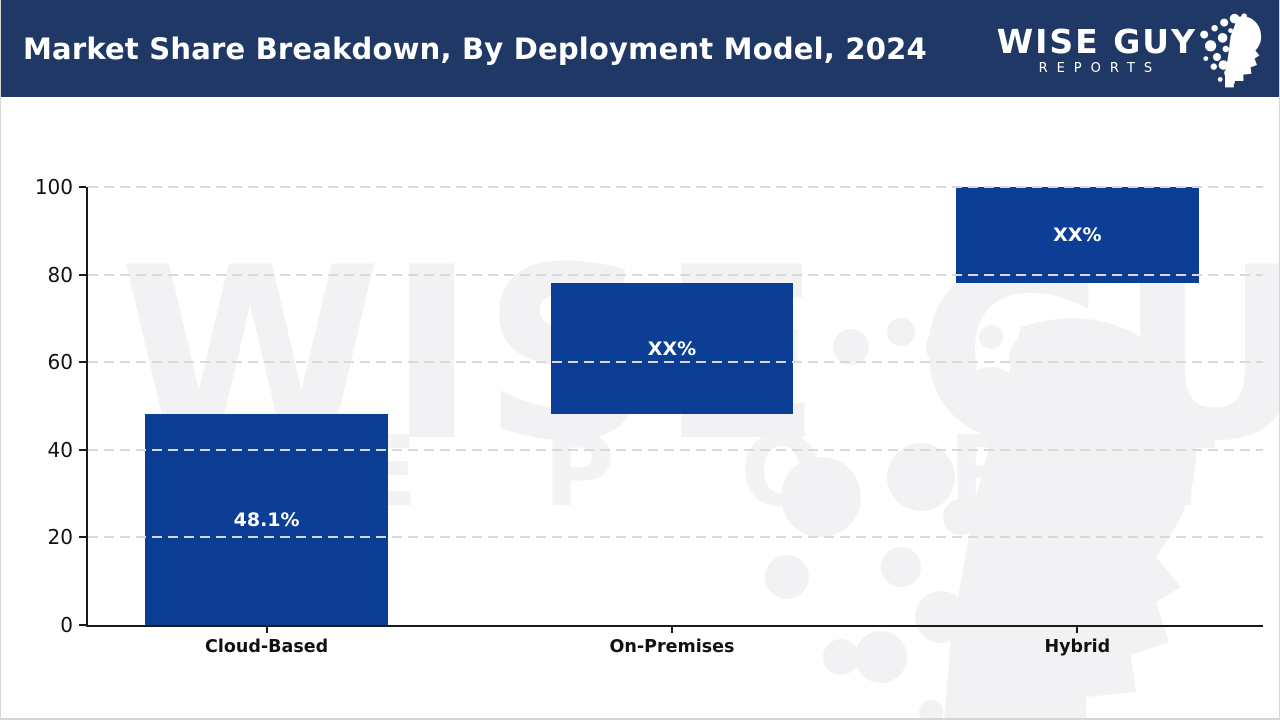 The height and width of the screenshot is (720, 1280). What do you see at coordinates (53, 187) in the screenshot?
I see `y-tick-label: 100` at bounding box center [53, 187].